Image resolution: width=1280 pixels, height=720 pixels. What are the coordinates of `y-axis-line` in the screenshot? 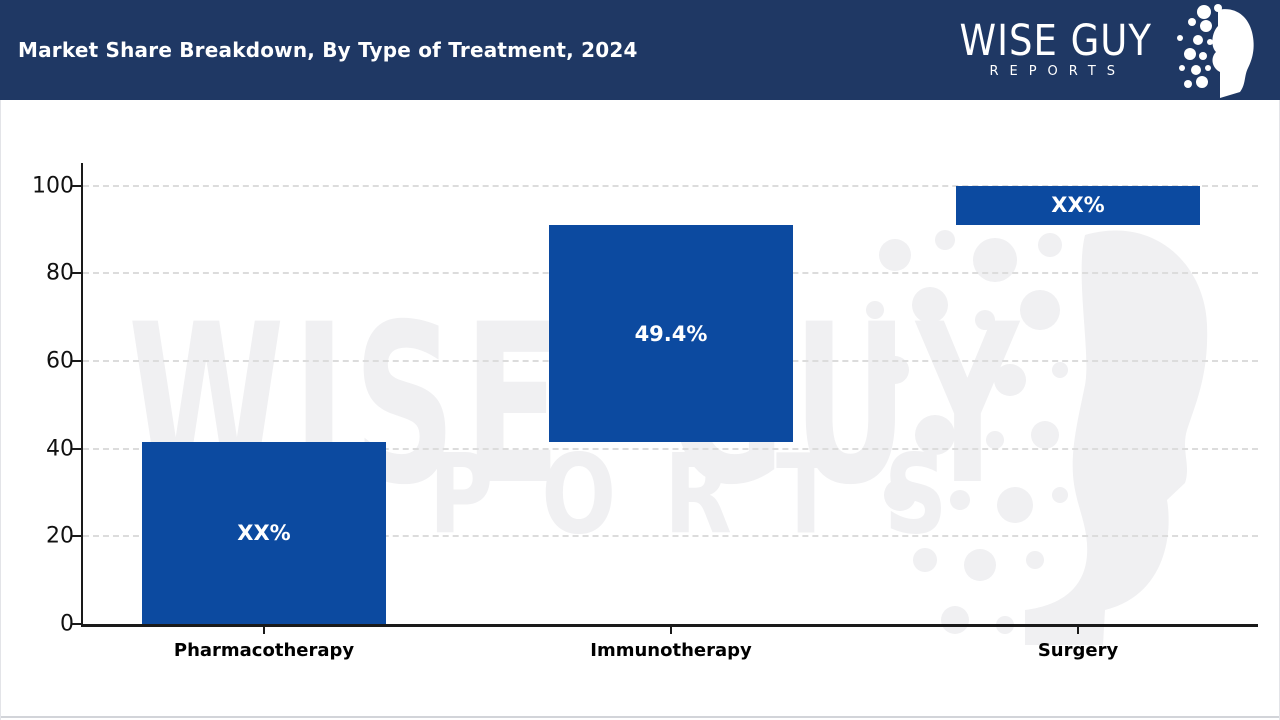 It's located at (82, 395).